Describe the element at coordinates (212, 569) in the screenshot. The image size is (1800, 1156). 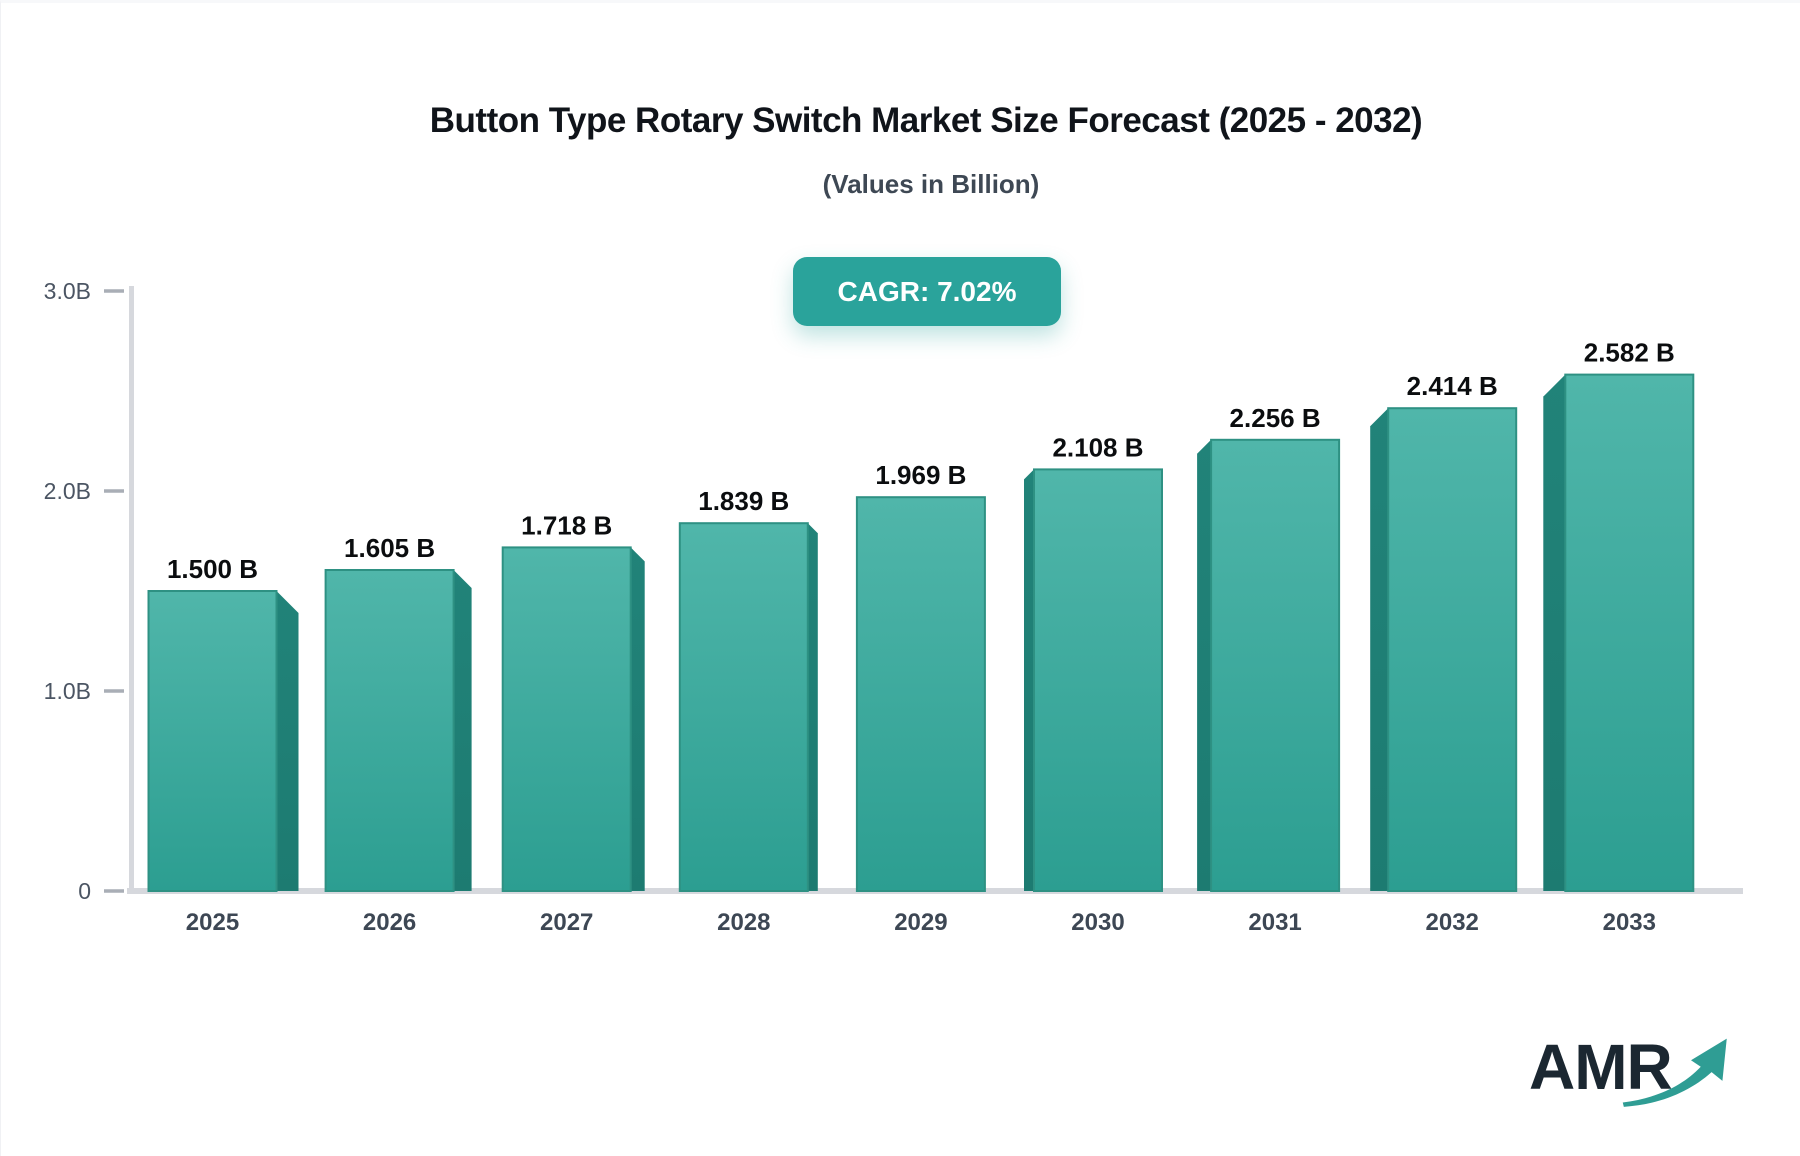
I see `bar-value-label: 1.500 B` at that location.